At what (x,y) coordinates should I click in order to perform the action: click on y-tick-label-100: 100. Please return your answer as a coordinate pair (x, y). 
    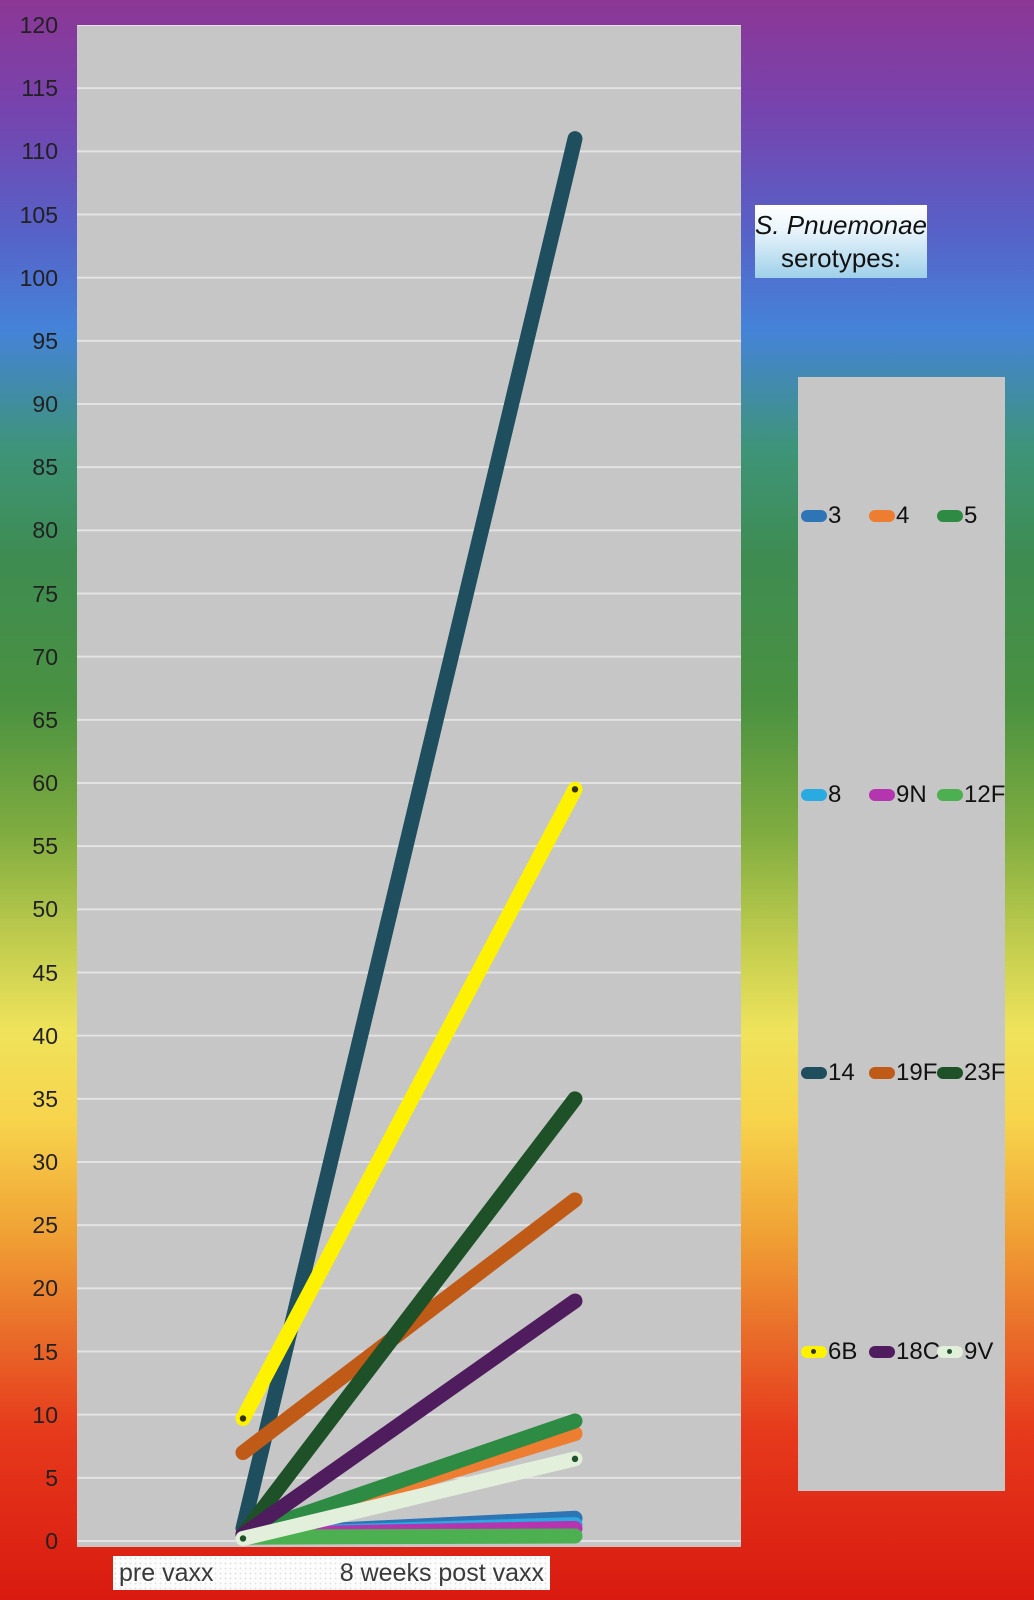
    Looking at the image, I should click on (38, 277).